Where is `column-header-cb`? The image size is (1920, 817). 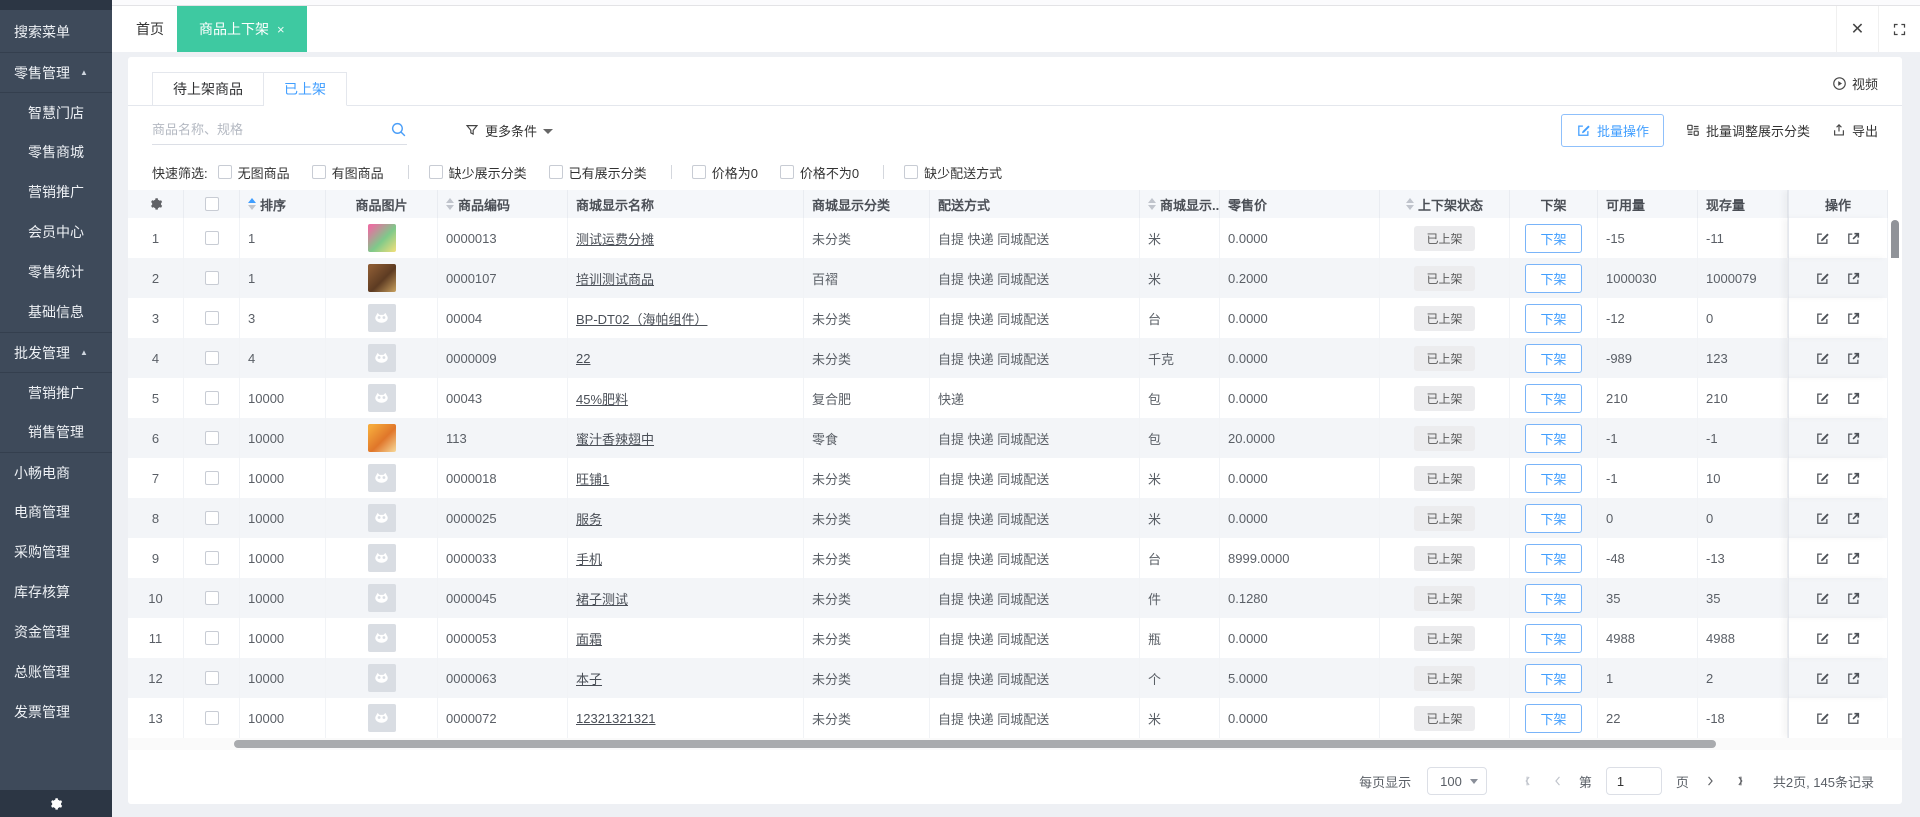 column-header-cb is located at coordinates (212, 204).